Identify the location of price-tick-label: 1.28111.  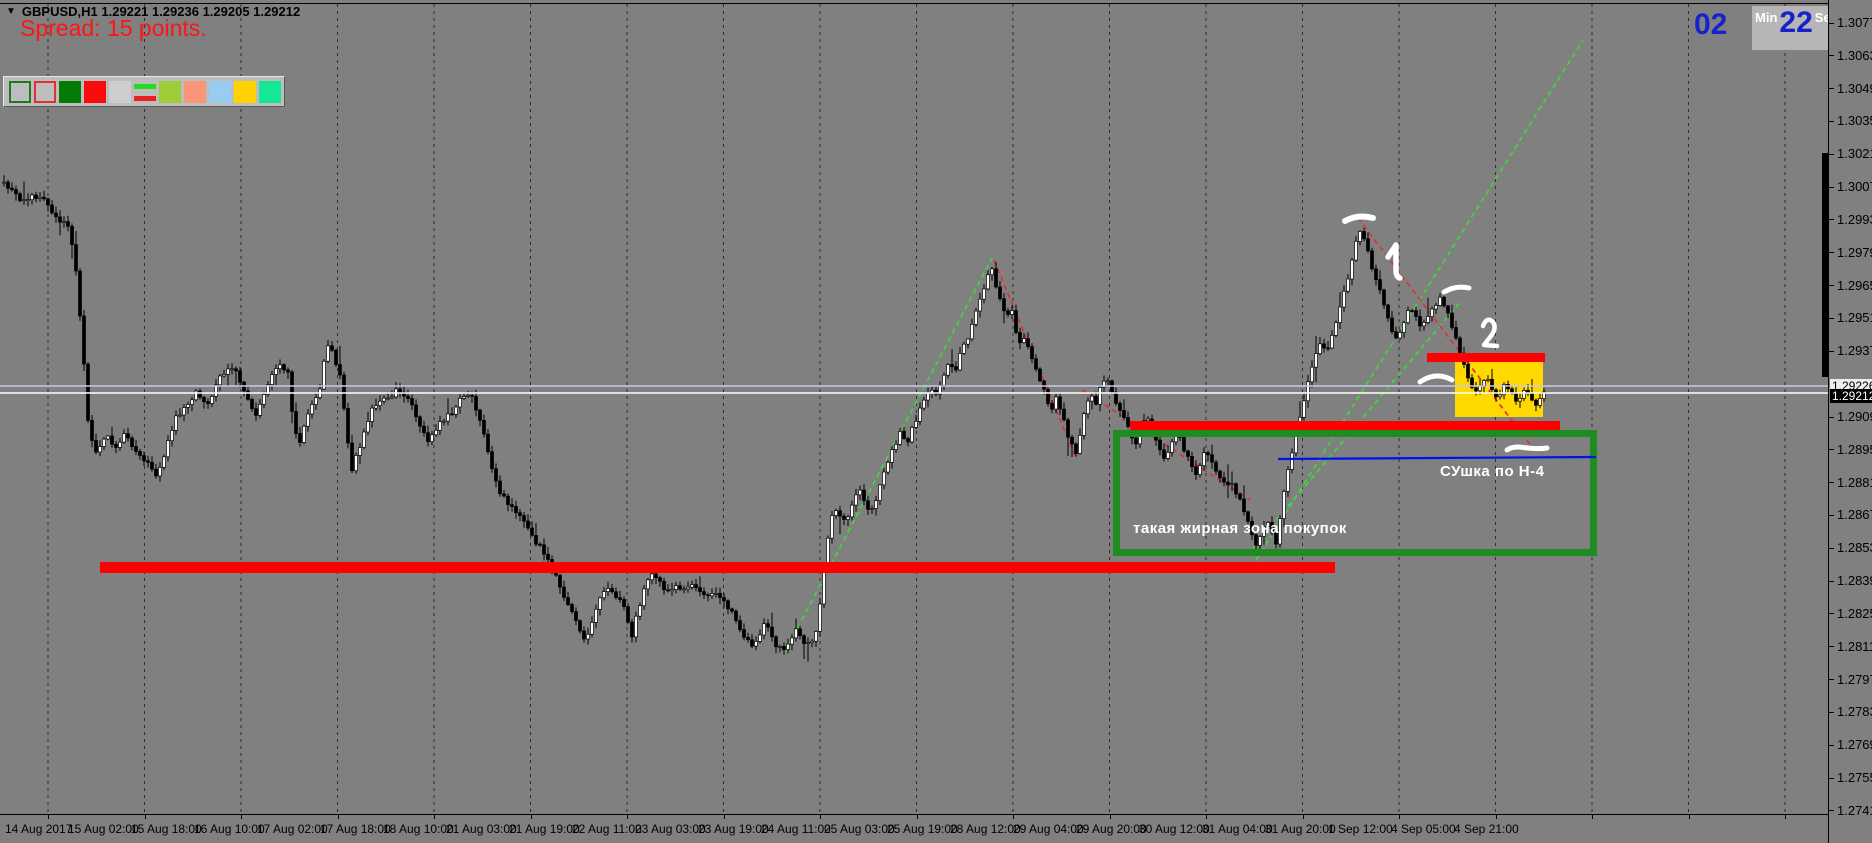
(1854, 646).